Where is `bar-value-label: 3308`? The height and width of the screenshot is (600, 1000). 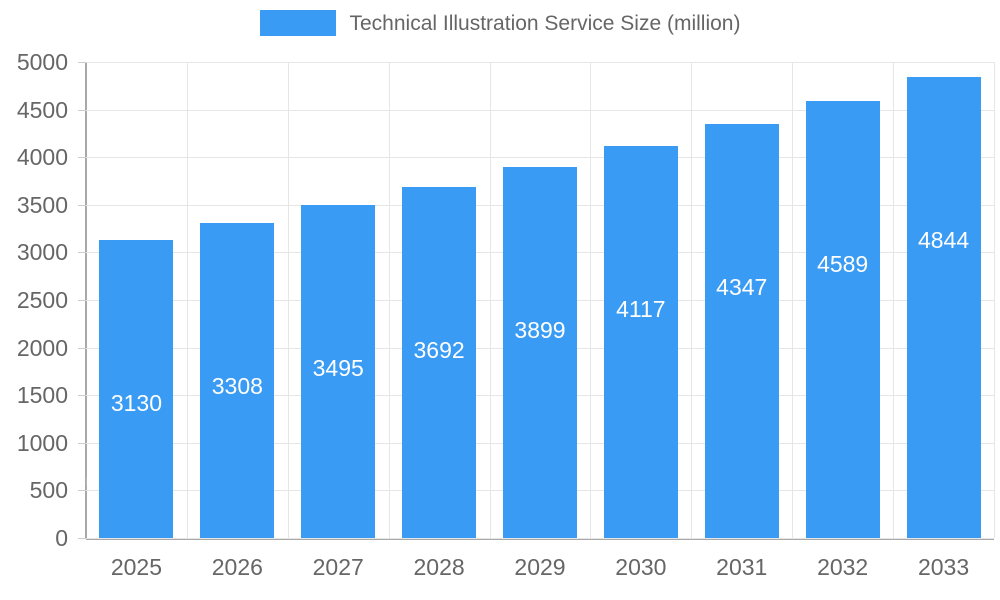
bar-value-label: 3308 is located at coordinates (237, 386).